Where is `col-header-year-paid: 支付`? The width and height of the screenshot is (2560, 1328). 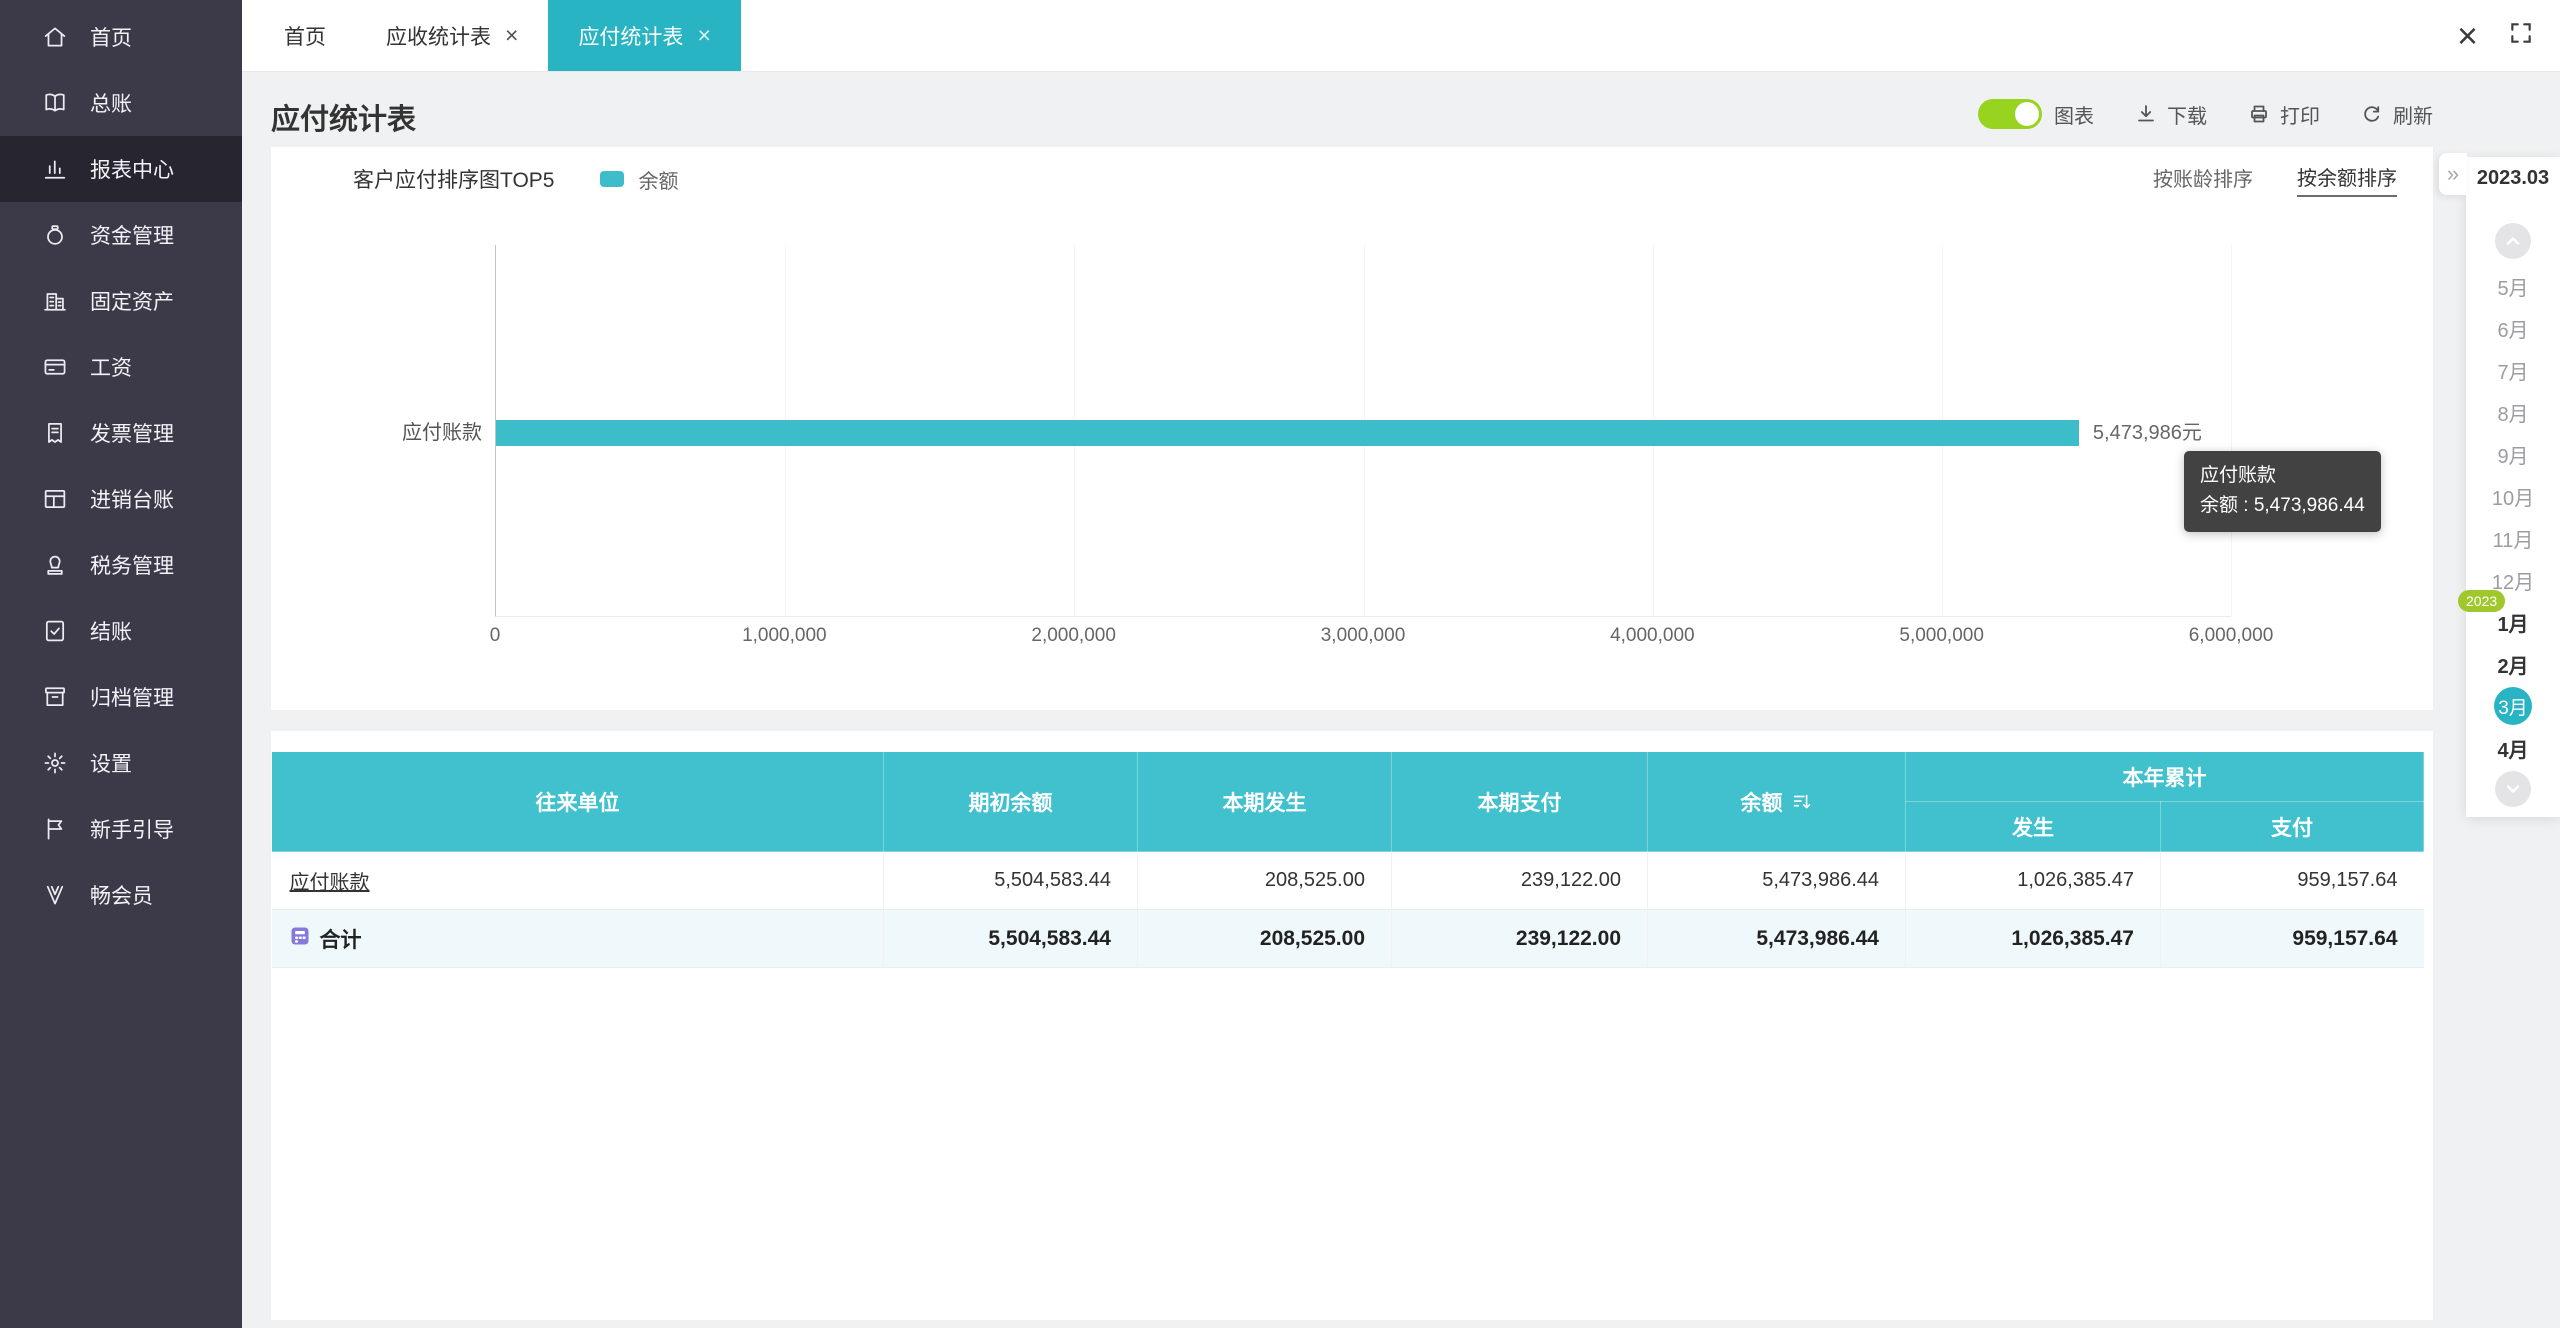
col-header-year-paid: 支付 is located at coordinates (2292, 826).